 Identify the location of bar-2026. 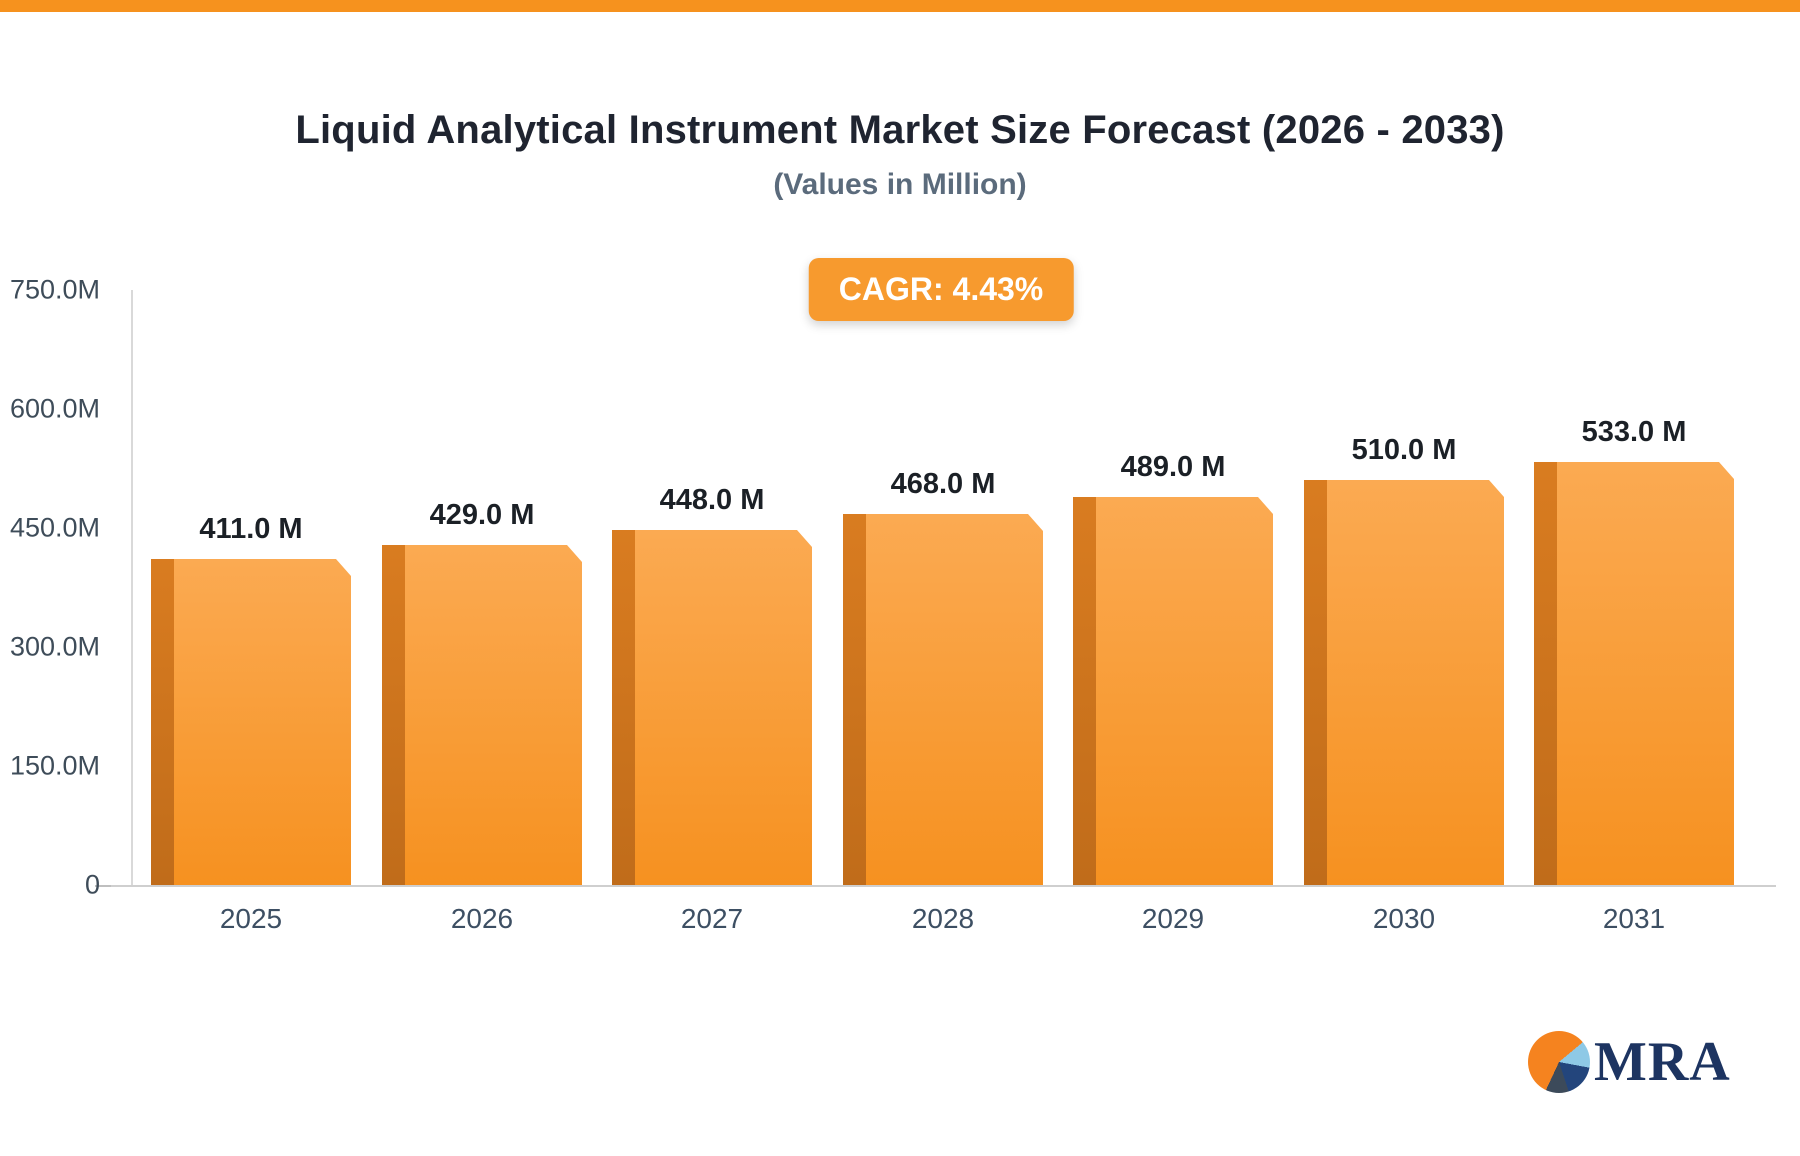
(482, 715).